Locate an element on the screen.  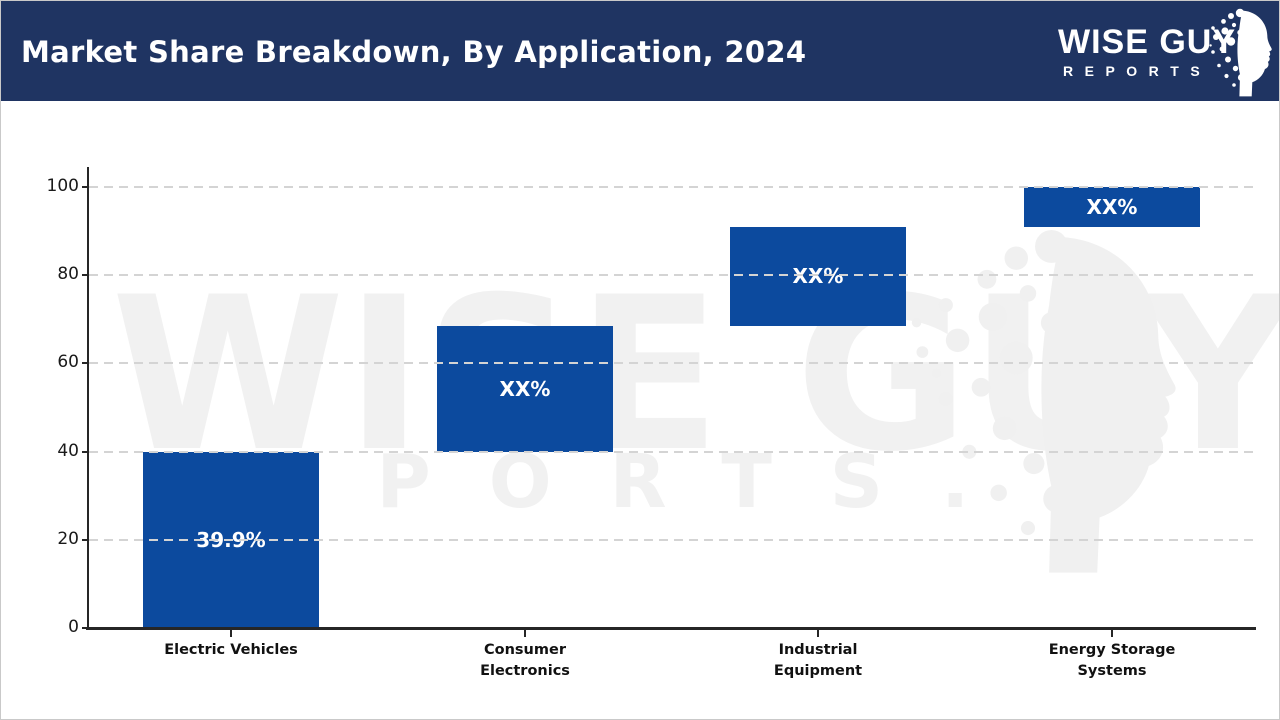
y-axis-line is located at coordinates (88, 398).